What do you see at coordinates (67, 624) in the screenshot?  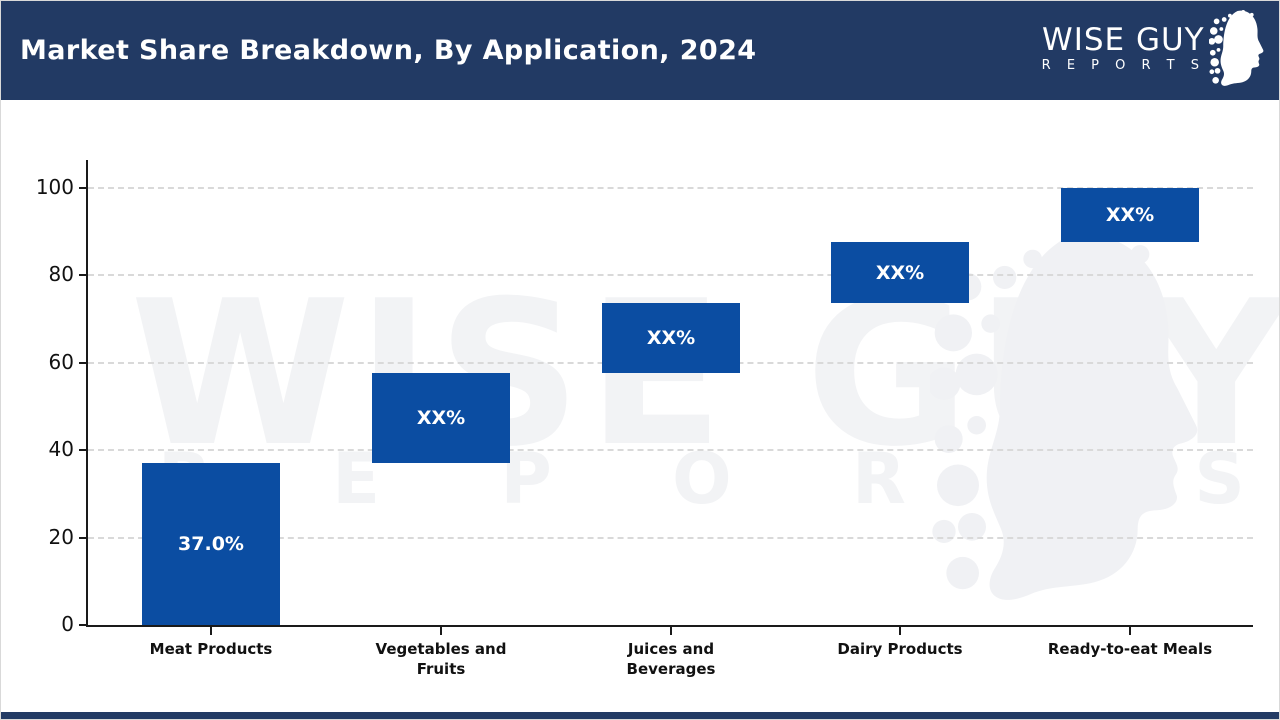 I see `y-tick-label-0: 0` at bounding box center [67, 624].